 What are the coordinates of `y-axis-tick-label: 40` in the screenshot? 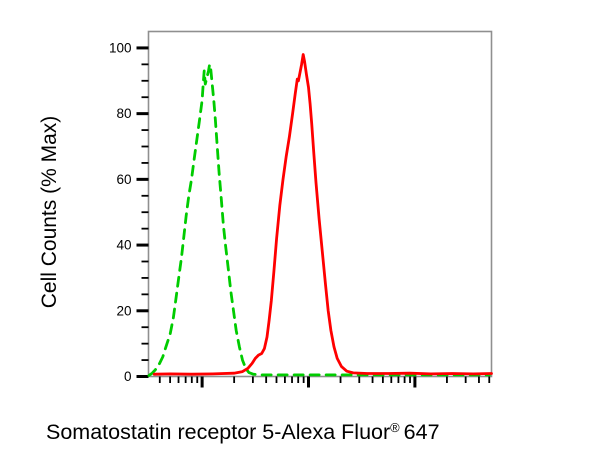 It's located at (123, 245).